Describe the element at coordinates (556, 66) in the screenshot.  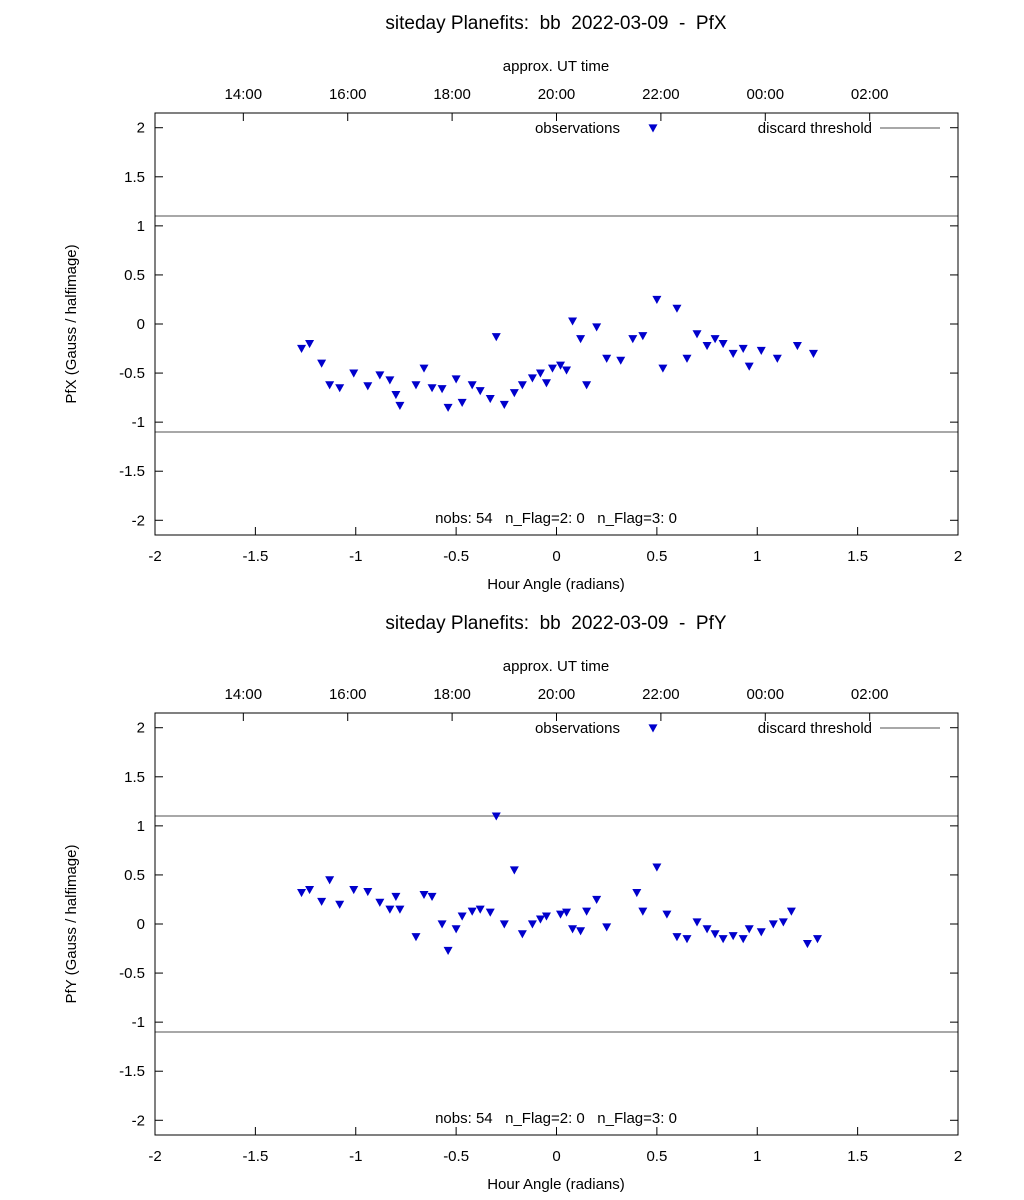
I see `pfx-top-axis-label: approx. UT time` at that location.